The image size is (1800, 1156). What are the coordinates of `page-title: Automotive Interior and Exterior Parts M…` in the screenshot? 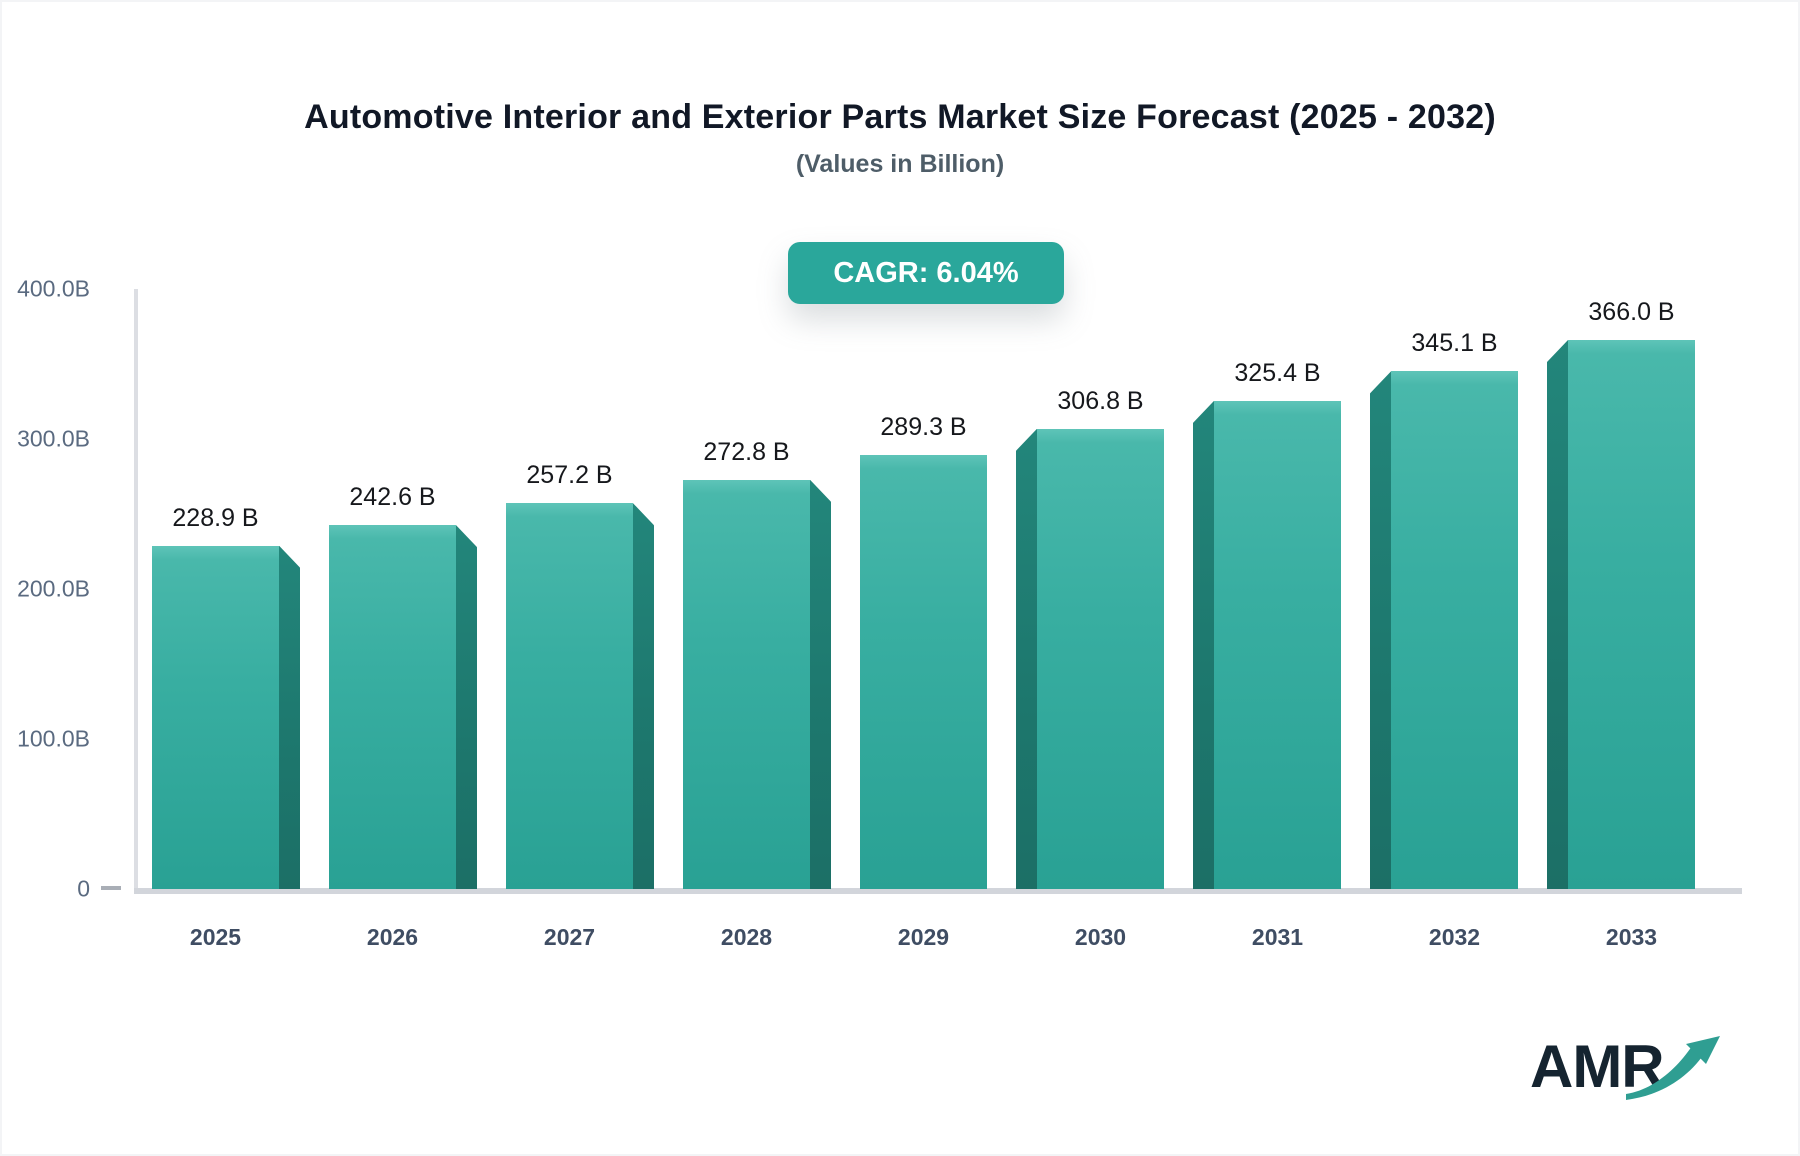 It's located at (900, 117).